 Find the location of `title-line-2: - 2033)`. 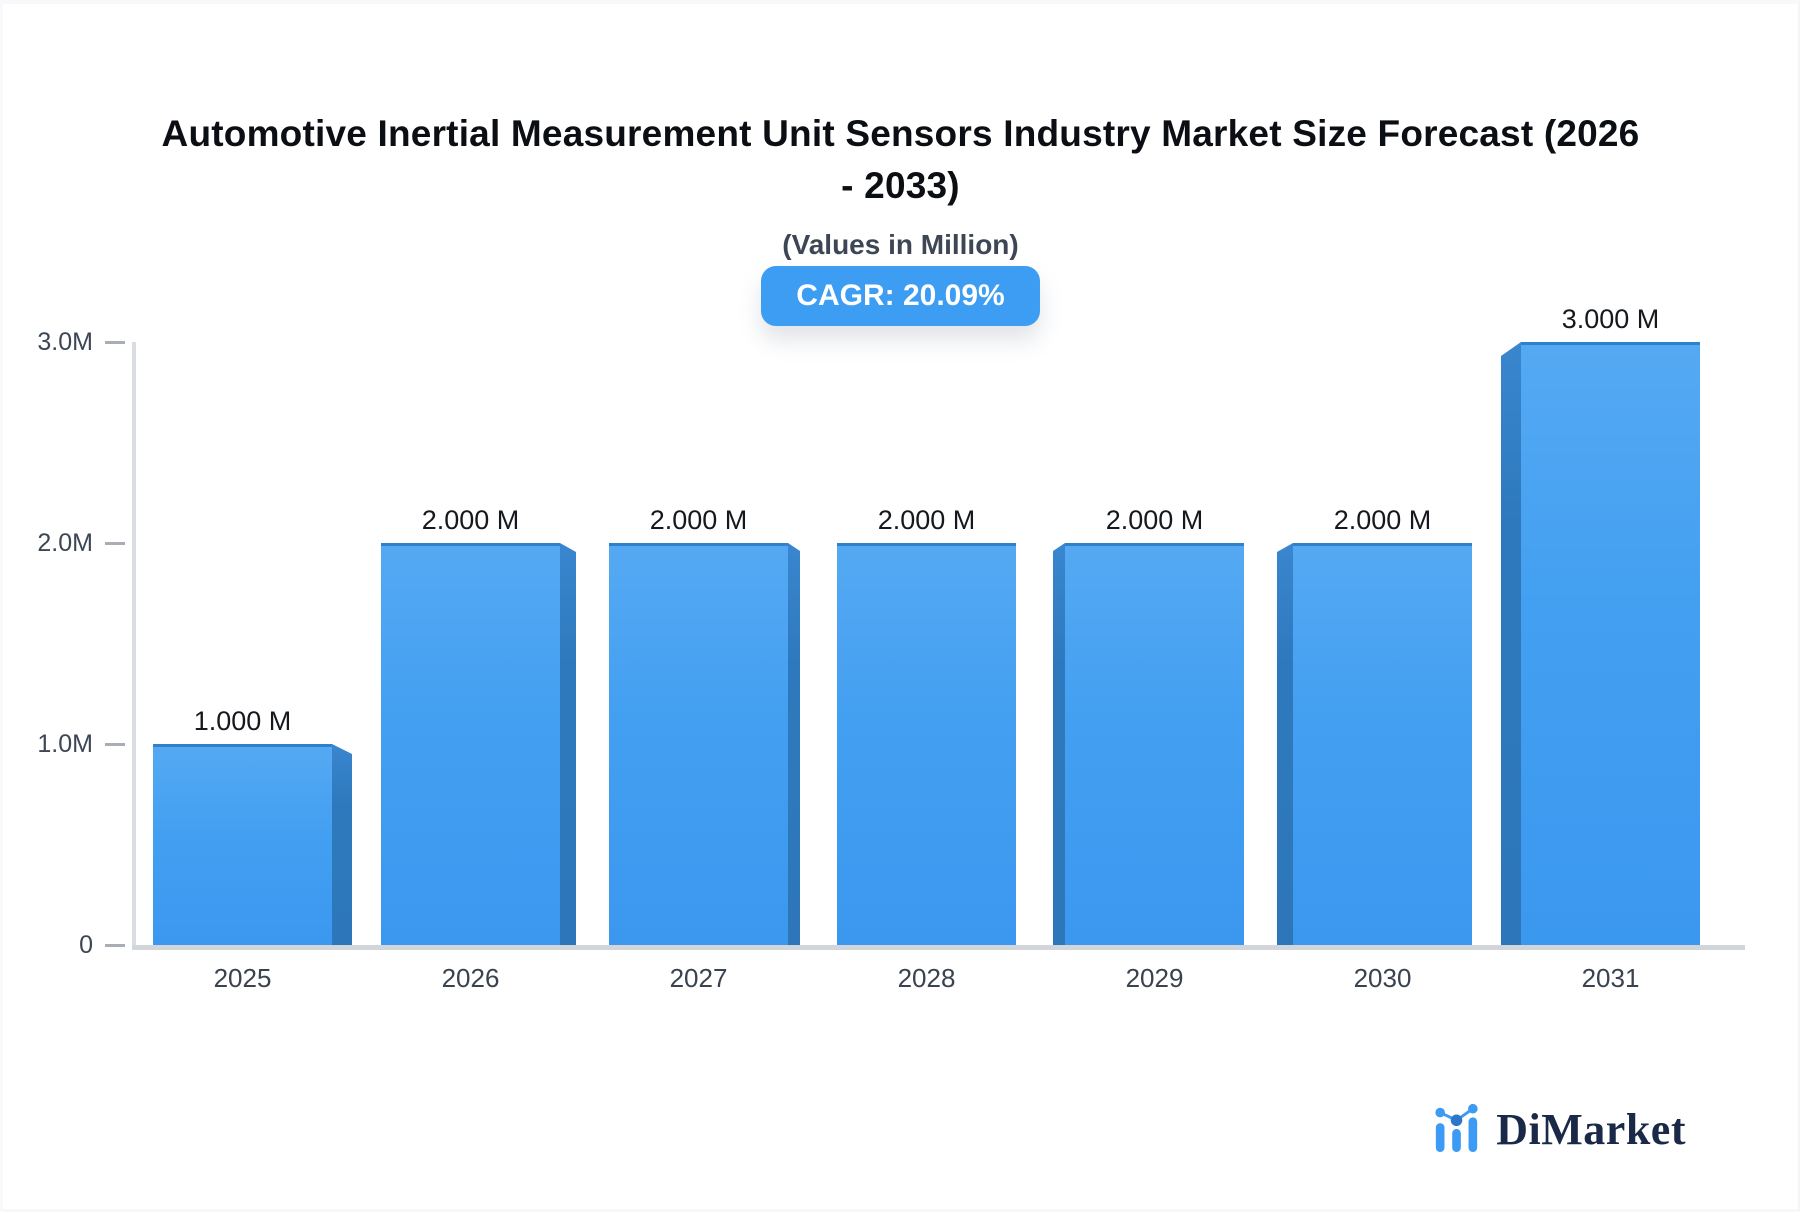

title-line-2: - 2033) is located at coordinates (900, 185).